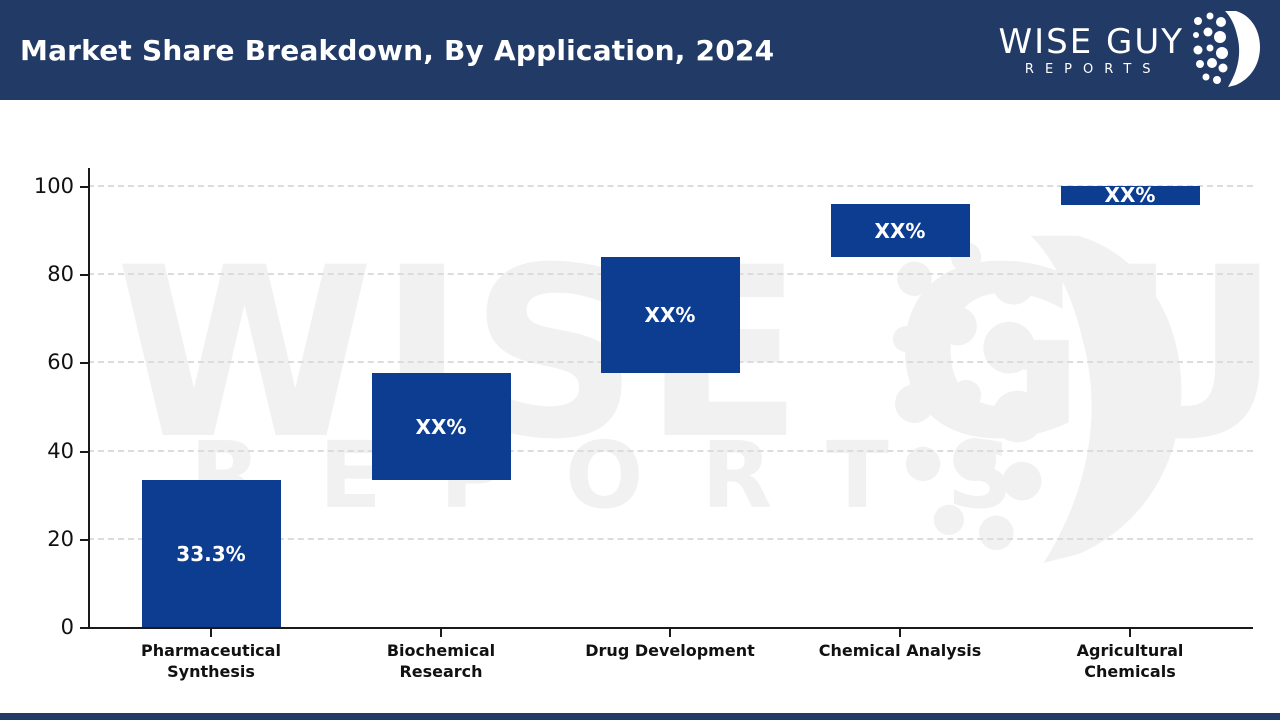 The image size is (1280, 720). What do you see at coordinates (67, 627) in the screenshot?
I see `y-tick-label-0: 0` at bounding box center [67, 627].